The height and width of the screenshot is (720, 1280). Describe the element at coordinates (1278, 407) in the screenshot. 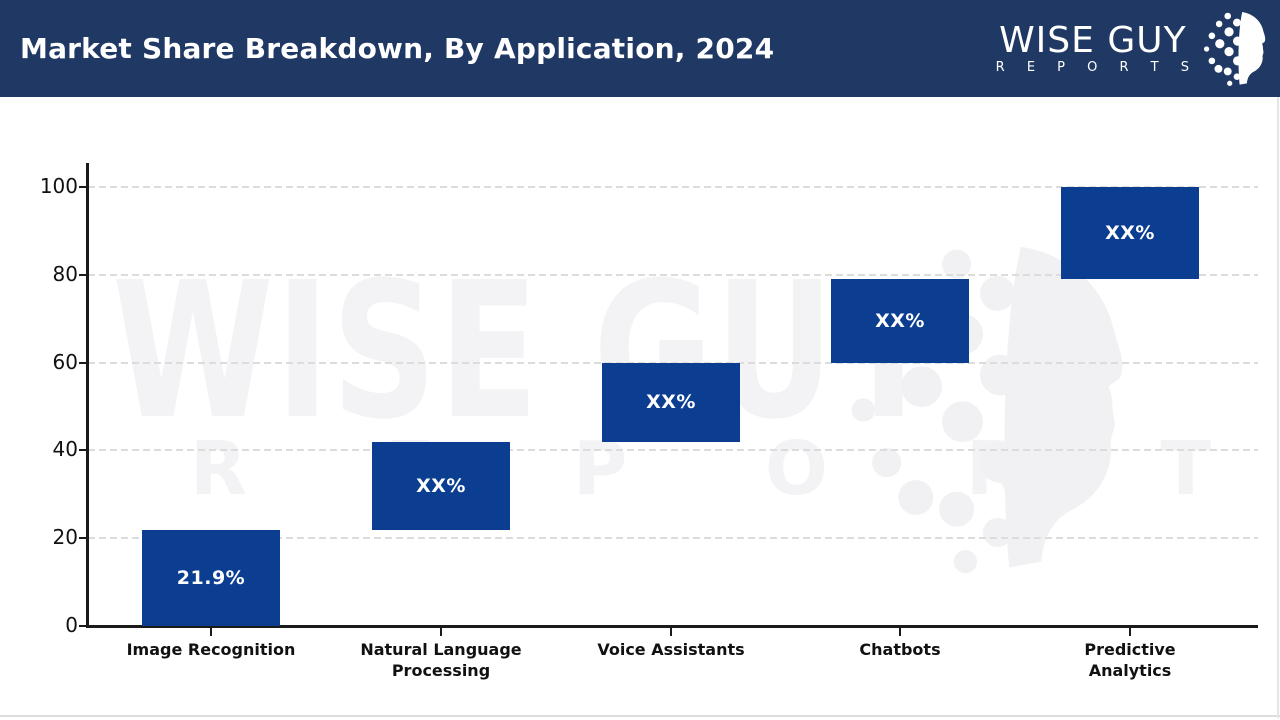

I see `page-right-divider` at that location.